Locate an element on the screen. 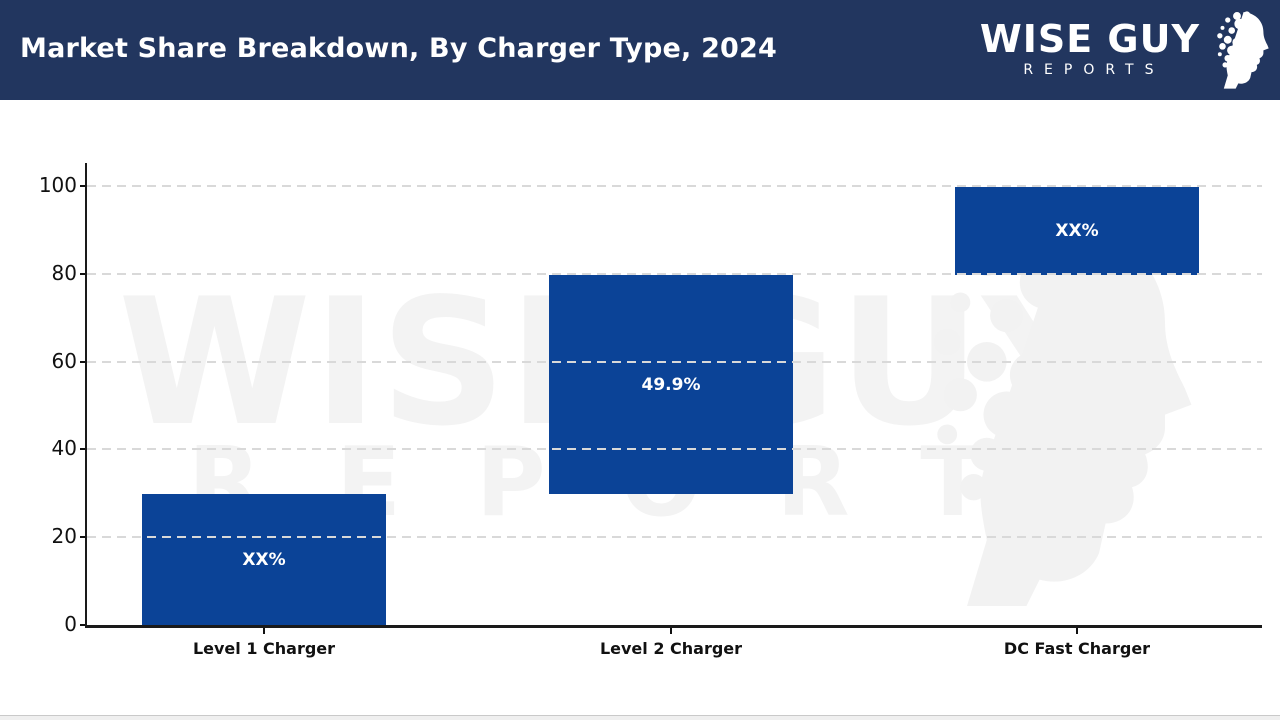 This screenshot has height=720, width=1280. y-axis-tick-label: 100 is located at coordinates (57, 185).